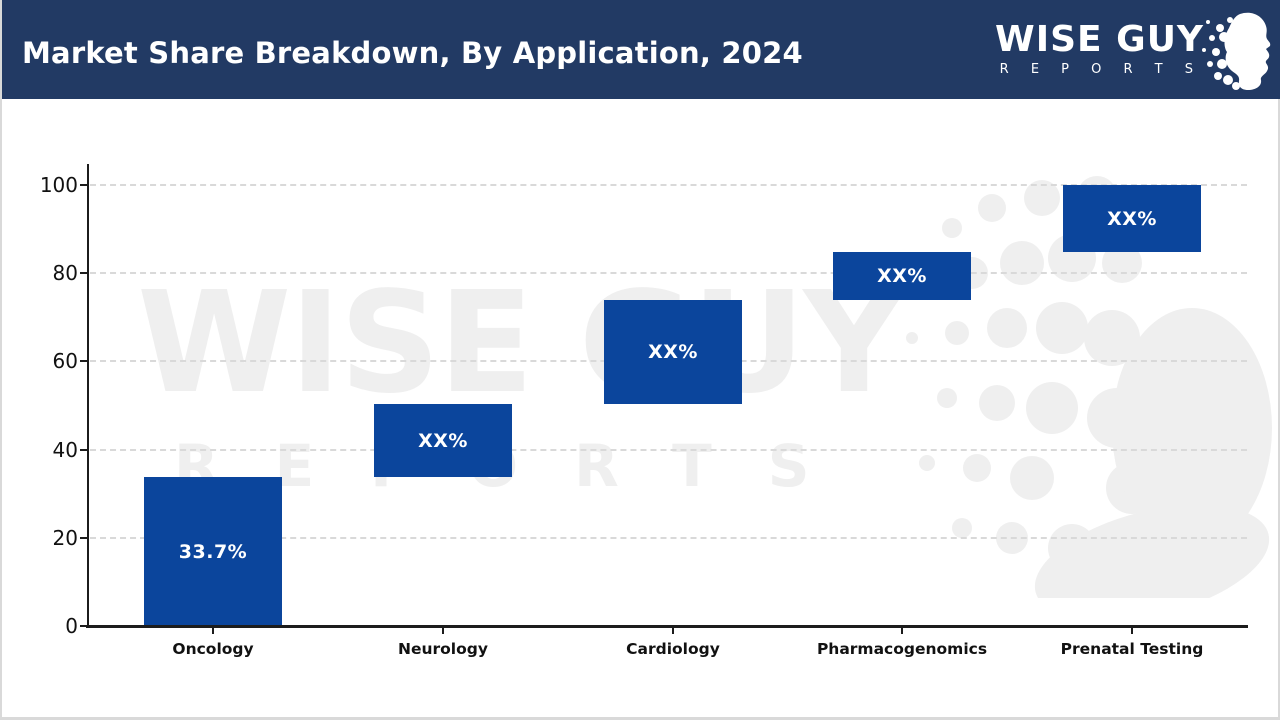 The height and width of the screenshot is (720, 1280). What do you see at coordinates (65, 273) in the screenshot?
I see `y-tick-label-80: 80` at bounding box center [65, 273].